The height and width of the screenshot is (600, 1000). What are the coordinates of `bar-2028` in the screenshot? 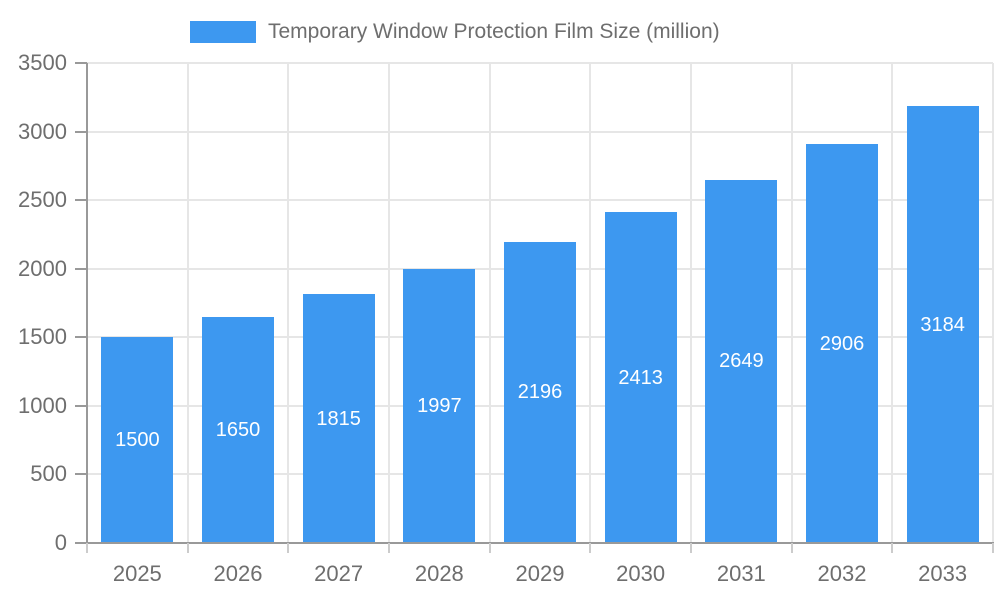 It's located at (439, 406).